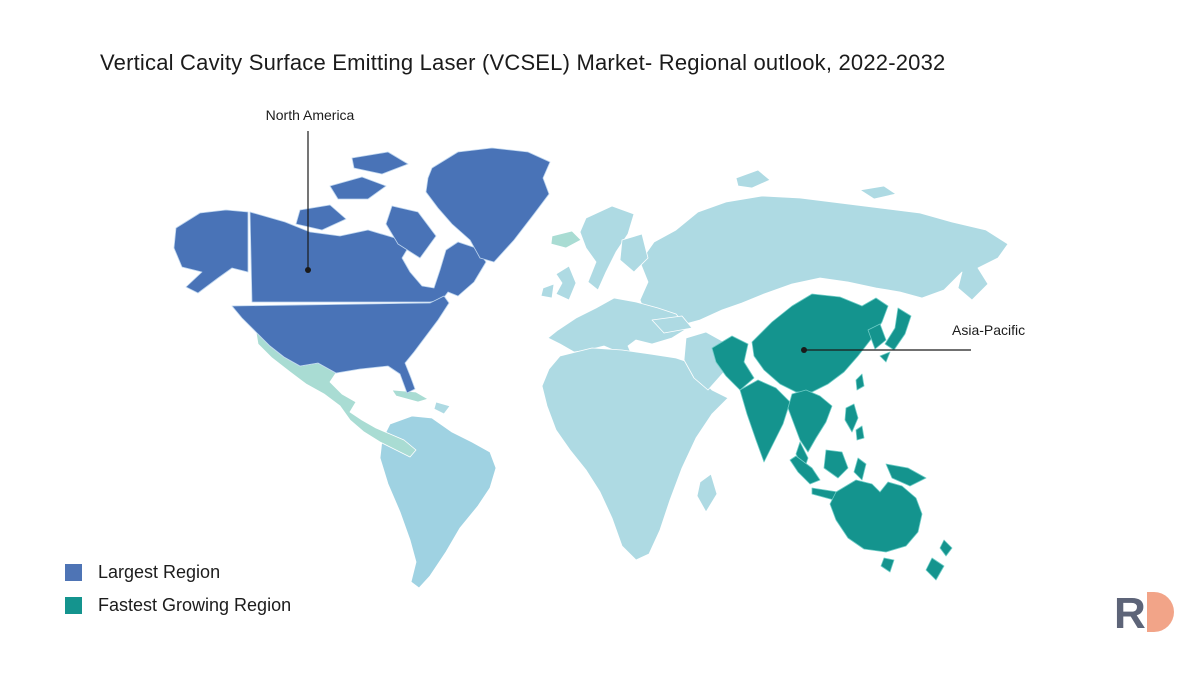  What do you see at coordinates (820, 343) in the screenshot?
I see `map-china-mongolia` at bounding box center [820, 343].